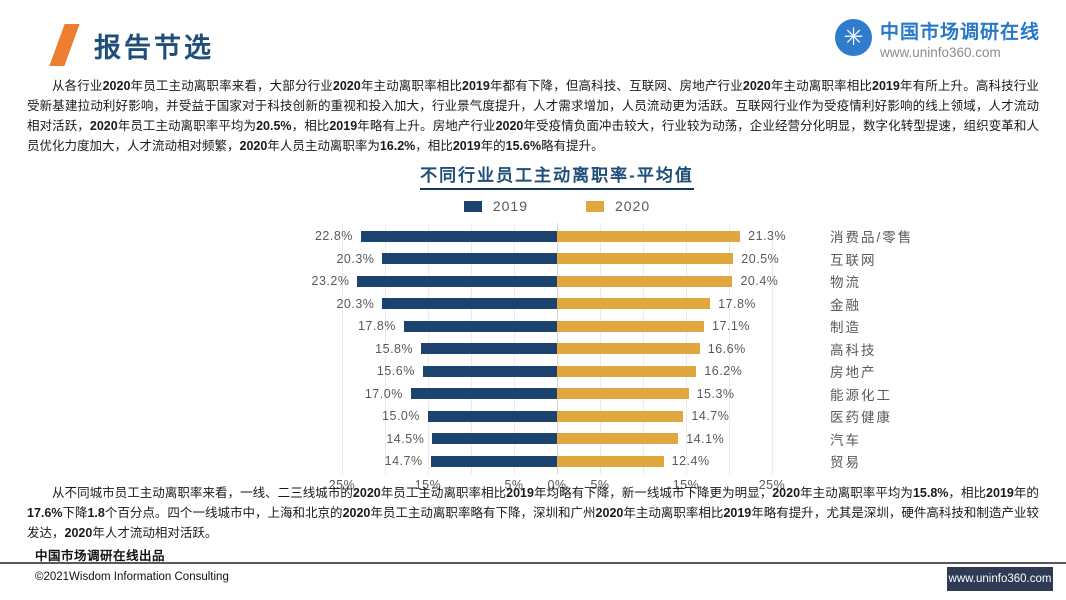 The height and width of the screenshot is (600, 1066). I want to click on text-segment: 年员工主动离职率平均为, so click(187, 126).